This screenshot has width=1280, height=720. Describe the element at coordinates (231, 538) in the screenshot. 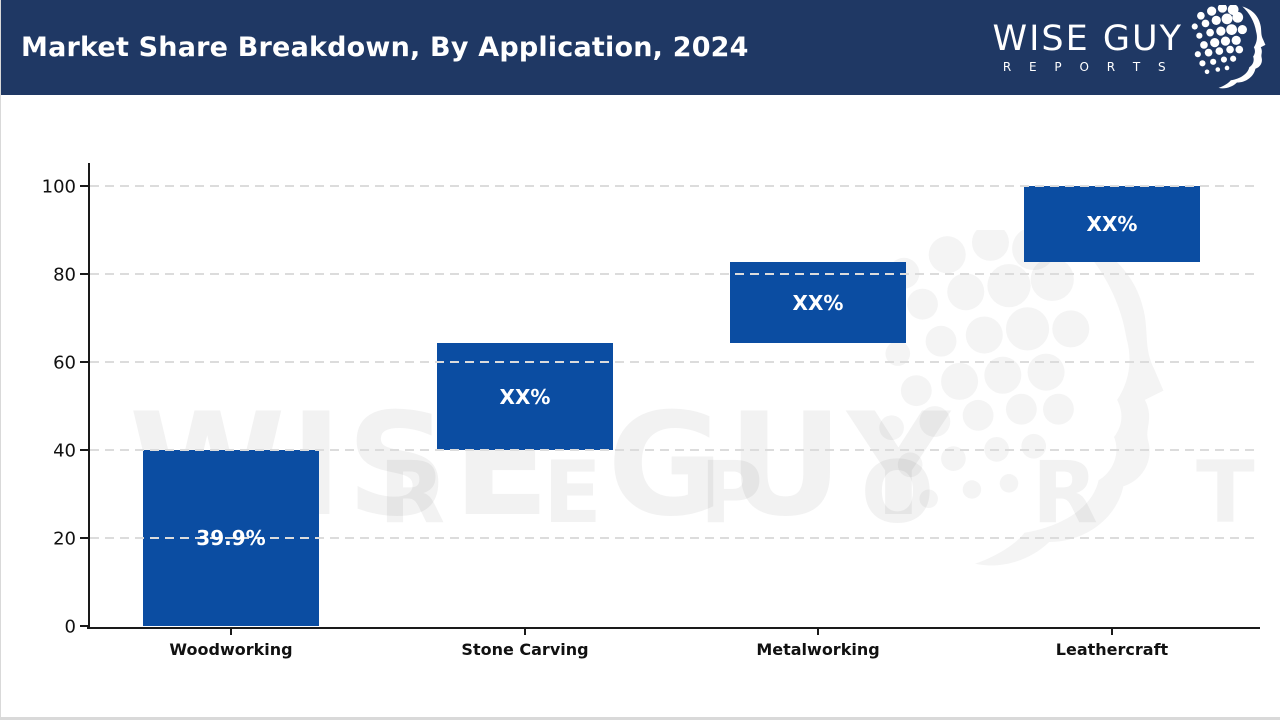

I see `bar-value-label: 39.9%` at that location.